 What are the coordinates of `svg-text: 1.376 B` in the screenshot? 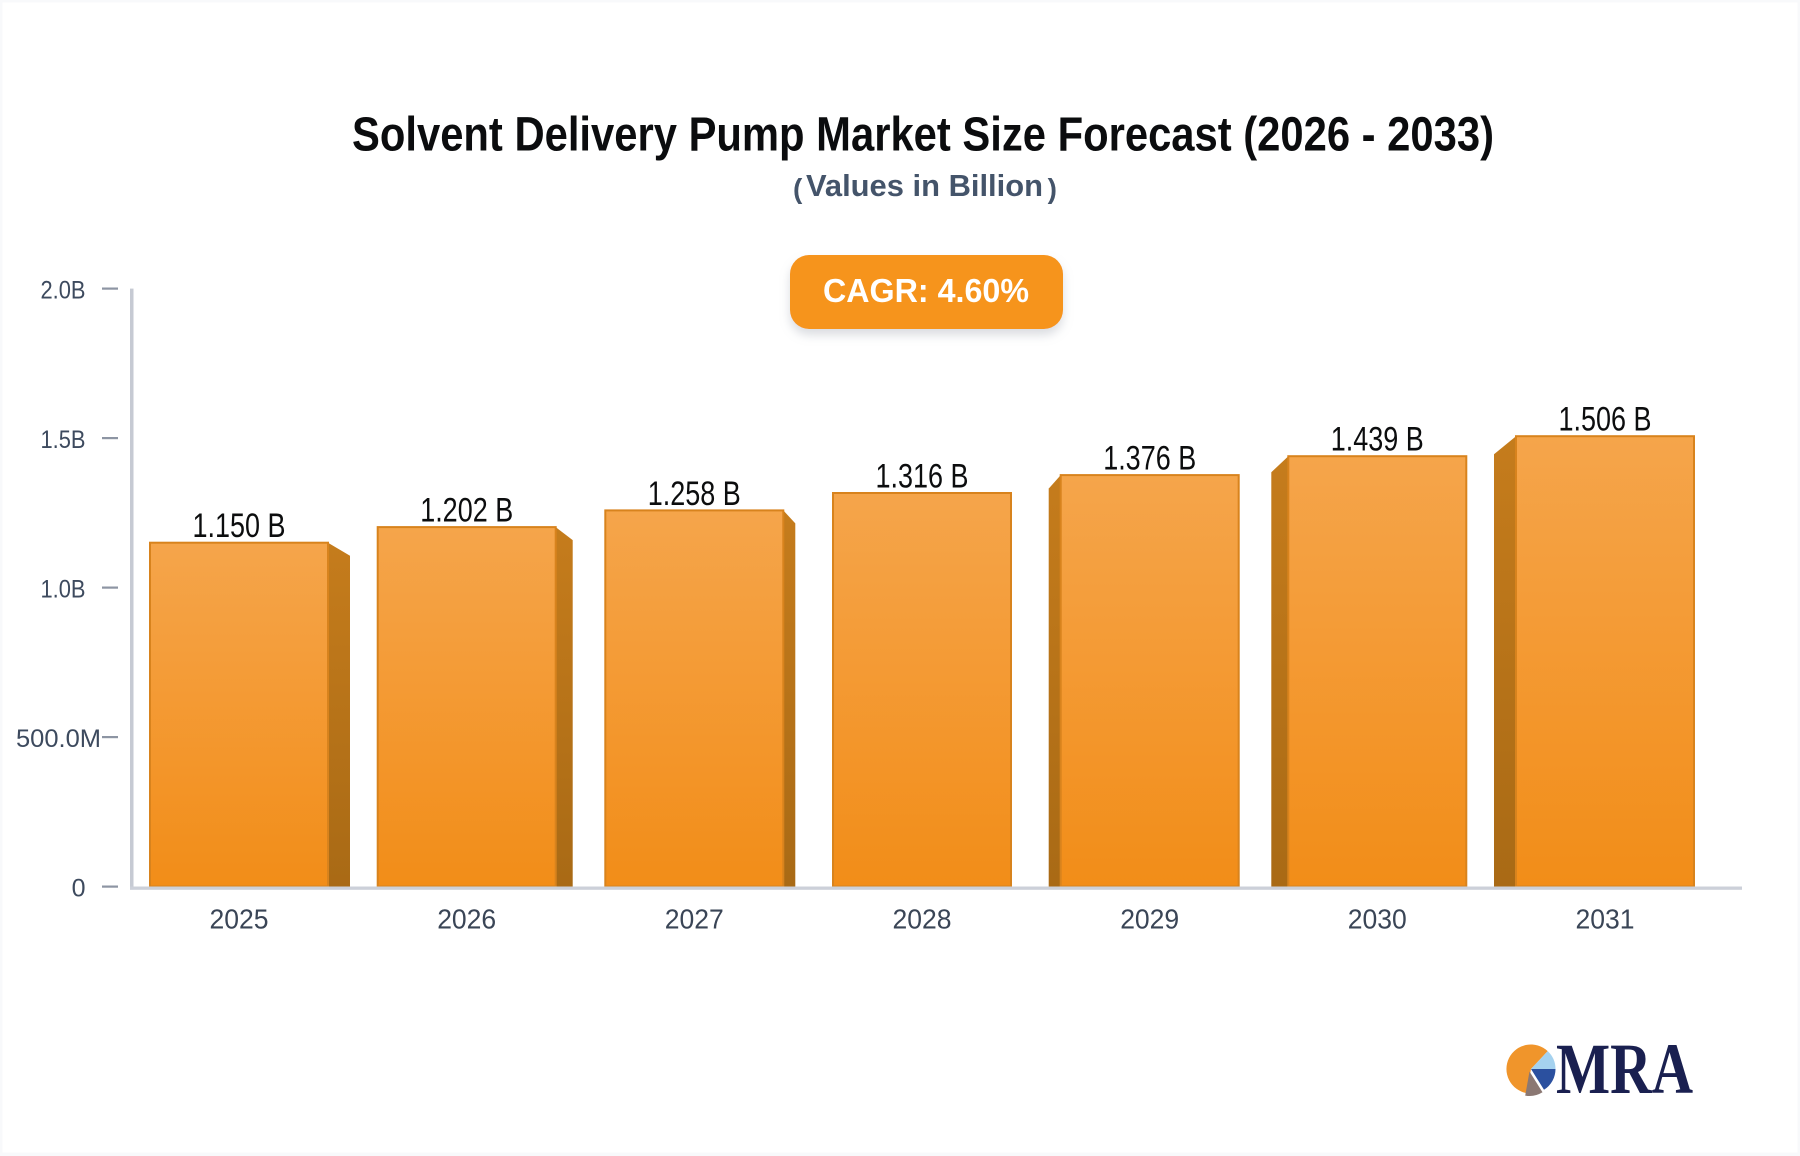 It's located at (1149, 459).